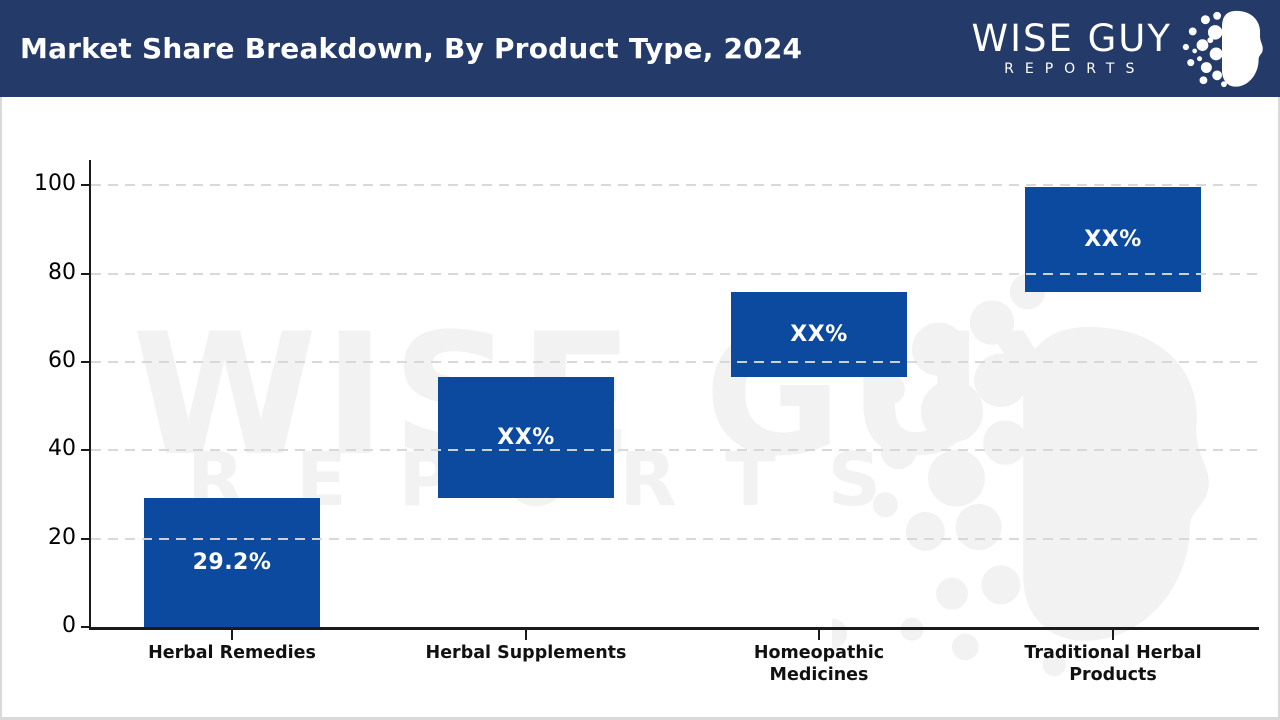 The image size is (1280, 720). I want to click on bar-value-label-herbal-supplements: XX%, so click(526, 437).